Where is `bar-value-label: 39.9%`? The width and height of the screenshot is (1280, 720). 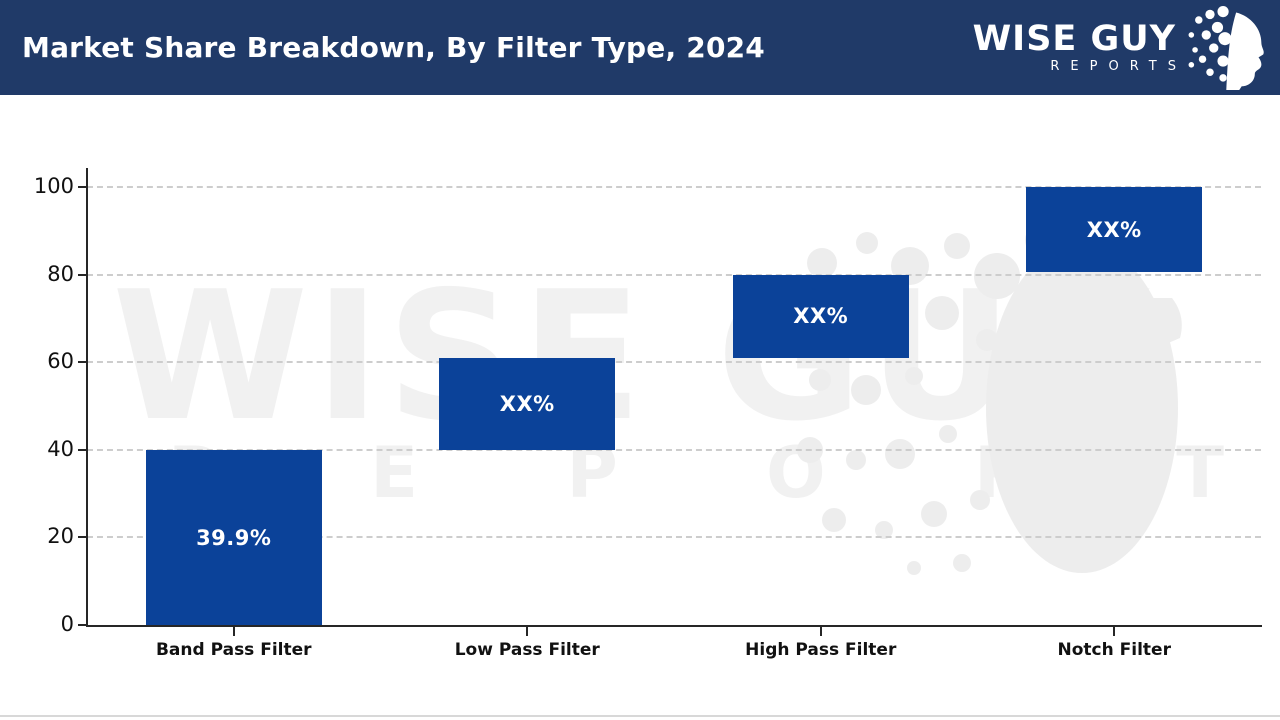 bar-value-label: 39.9% is located at coordinates (234, 537).